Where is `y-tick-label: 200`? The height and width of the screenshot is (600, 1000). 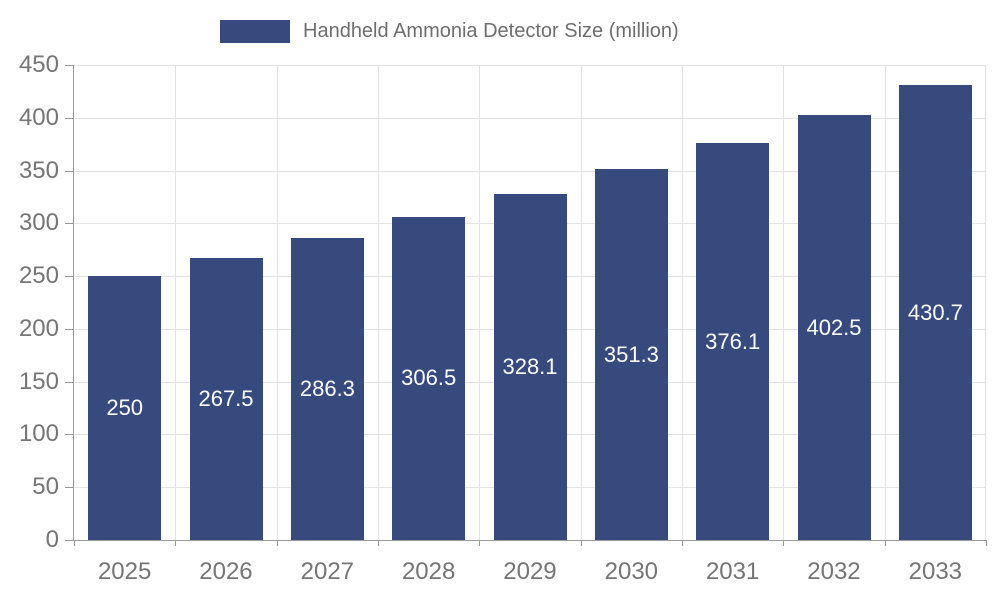
y-tick-label: 200 is located at coordinates (38, 328).